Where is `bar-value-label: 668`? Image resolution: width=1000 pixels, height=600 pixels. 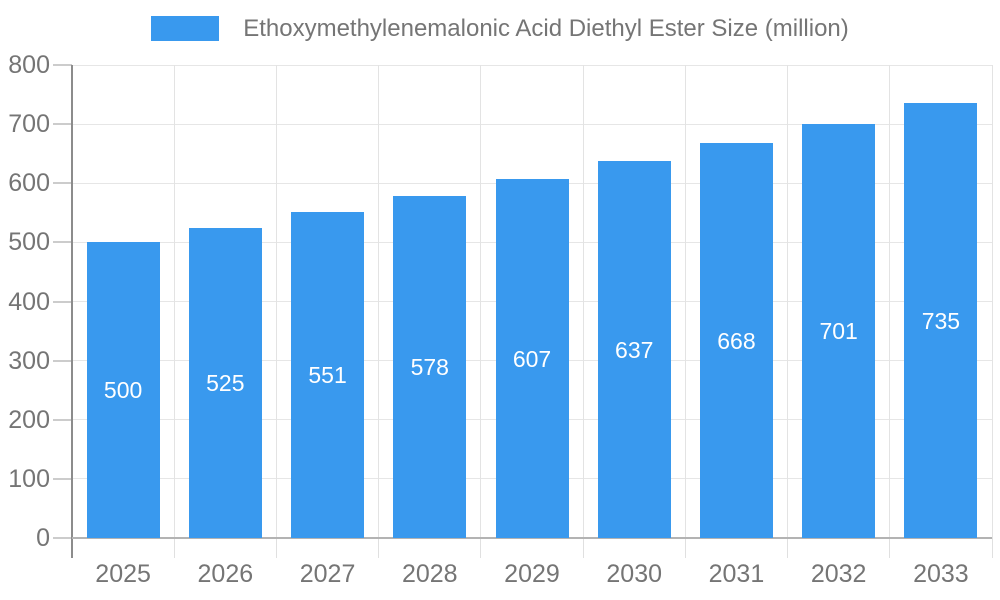 bar-value-label: 668 is located at coordinates (736, 340).